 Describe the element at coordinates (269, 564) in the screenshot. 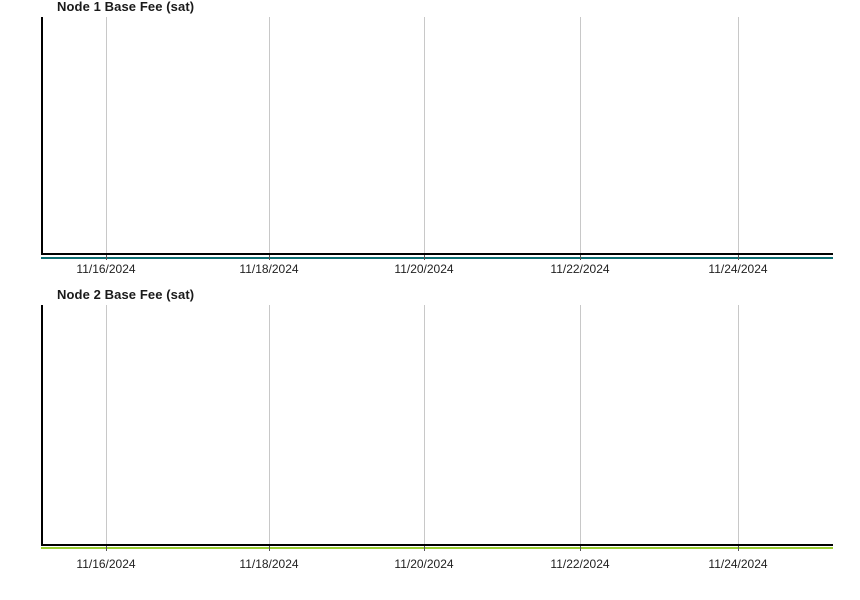

I see `x-axis-label-node-2-1: 11/18/2024` at that location.